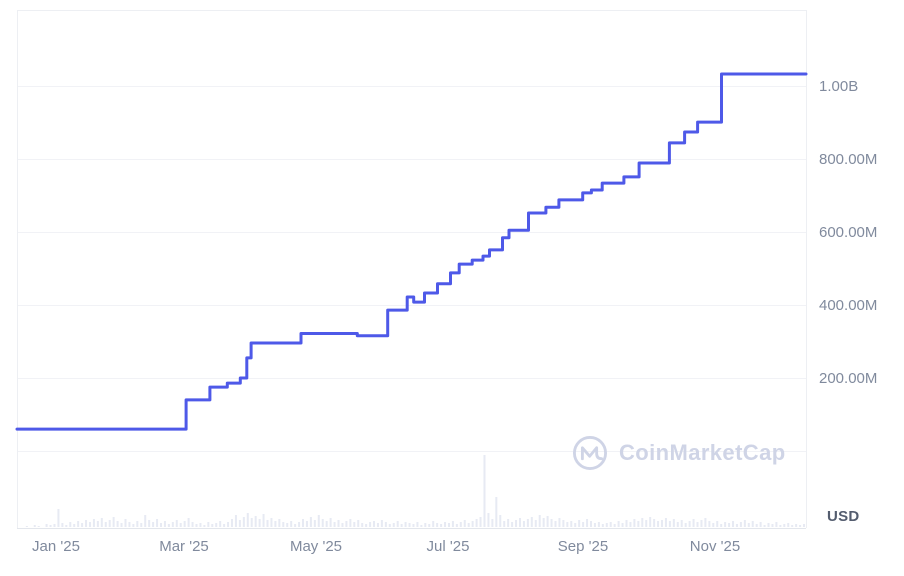 The height and width of the screenshot is (576, 904). I want to click on x-tick-label-sep: Sep '25, so click(583, 546).